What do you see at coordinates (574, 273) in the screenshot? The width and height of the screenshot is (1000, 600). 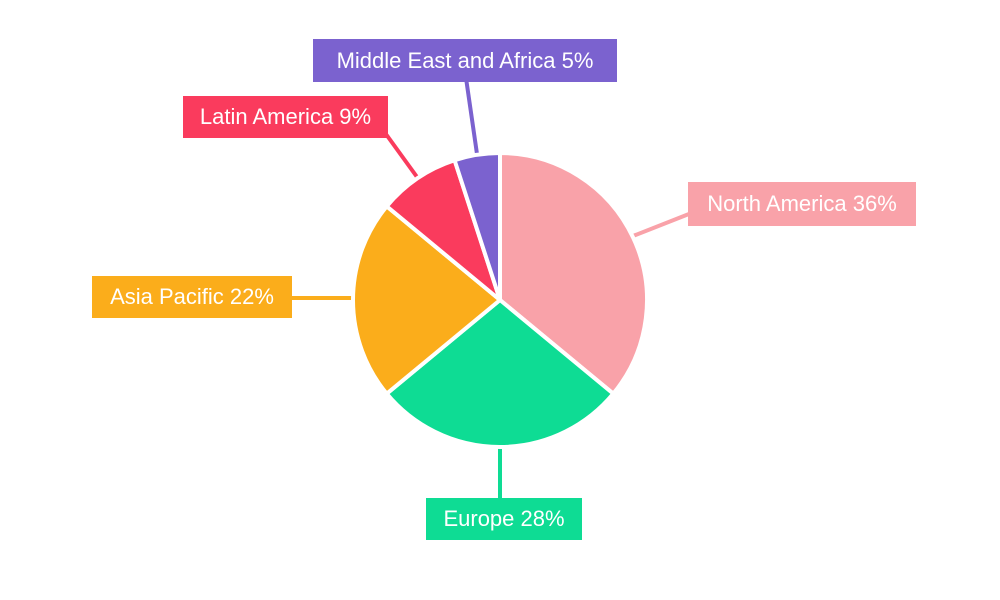 I see `pie-slice-north-america` at bounding box center [574, 273].